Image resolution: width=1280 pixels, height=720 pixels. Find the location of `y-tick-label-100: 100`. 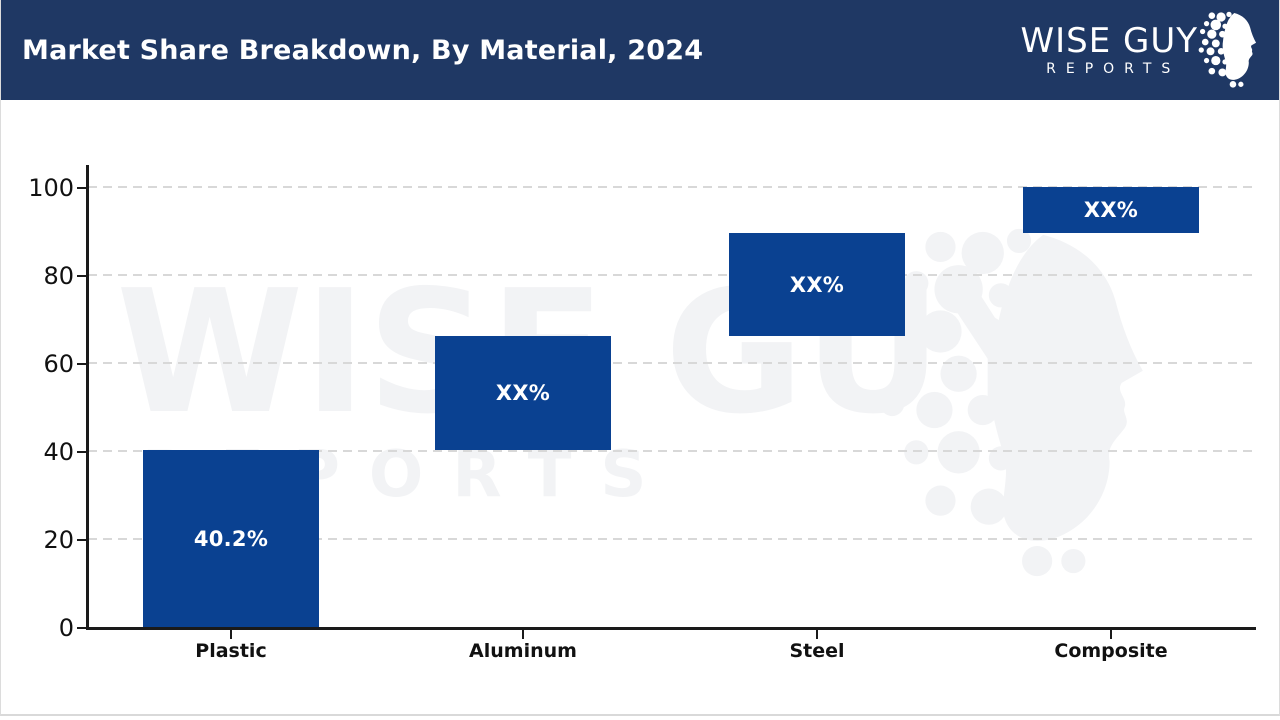

y-tick-label-100: 100 is located at coordinates (51, 188).